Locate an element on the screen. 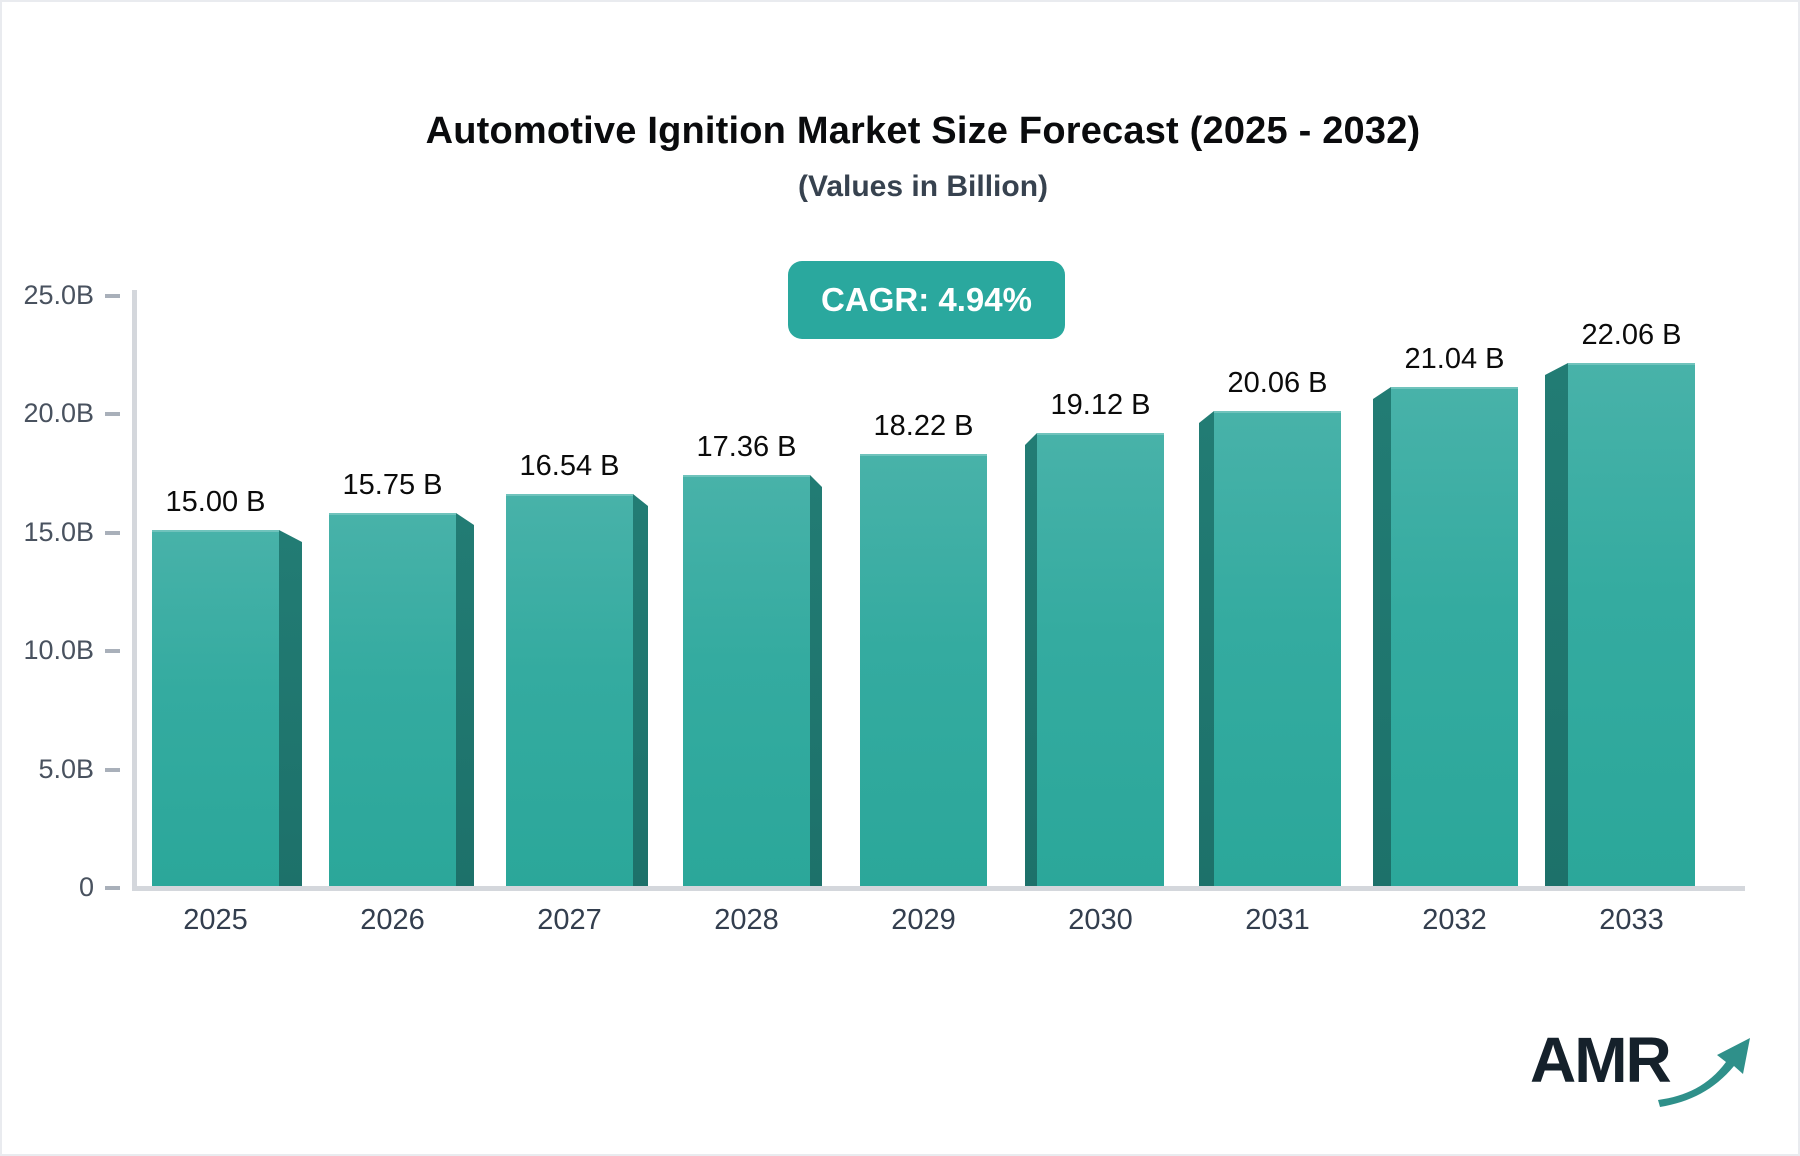  bar-value-label: 18.22 B is located at coordinates (923, 426).